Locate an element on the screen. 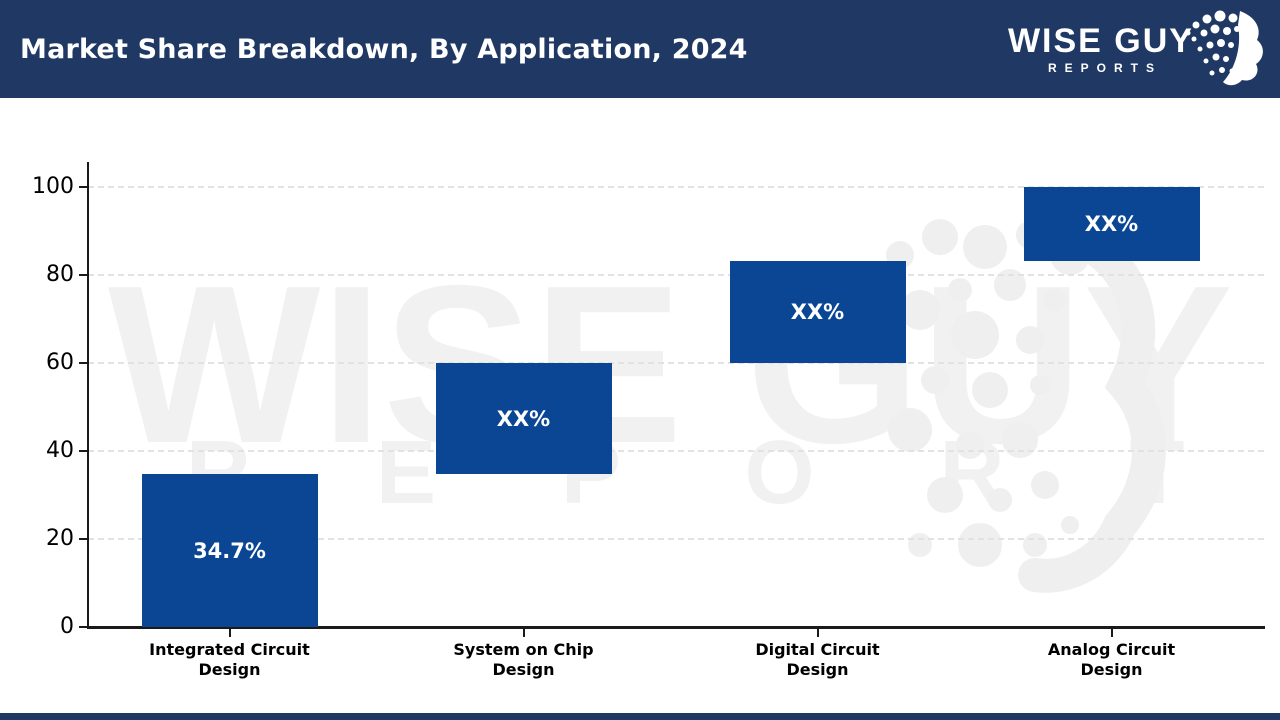  logo-wiseguy-text: WISE GUY is located at coordinates (1100, 40).